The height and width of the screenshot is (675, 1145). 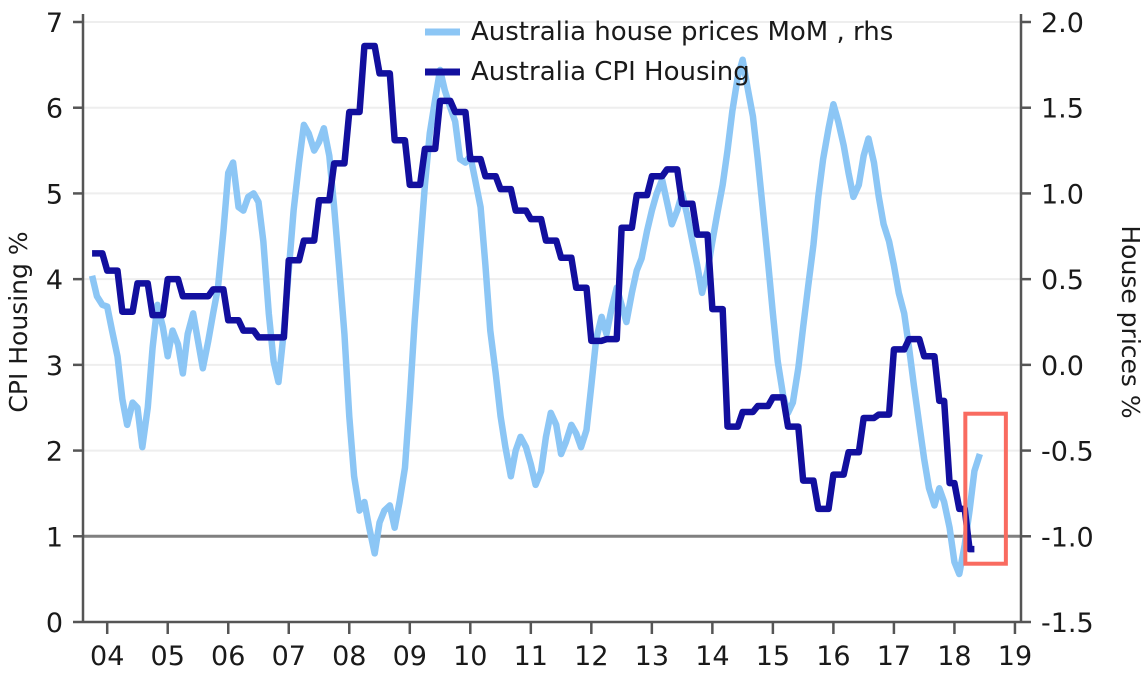 What do you see at coordinates (1067, 537) in the screenshot?
I see `svg-text: -1.0` at bounding box center [1067, 537].